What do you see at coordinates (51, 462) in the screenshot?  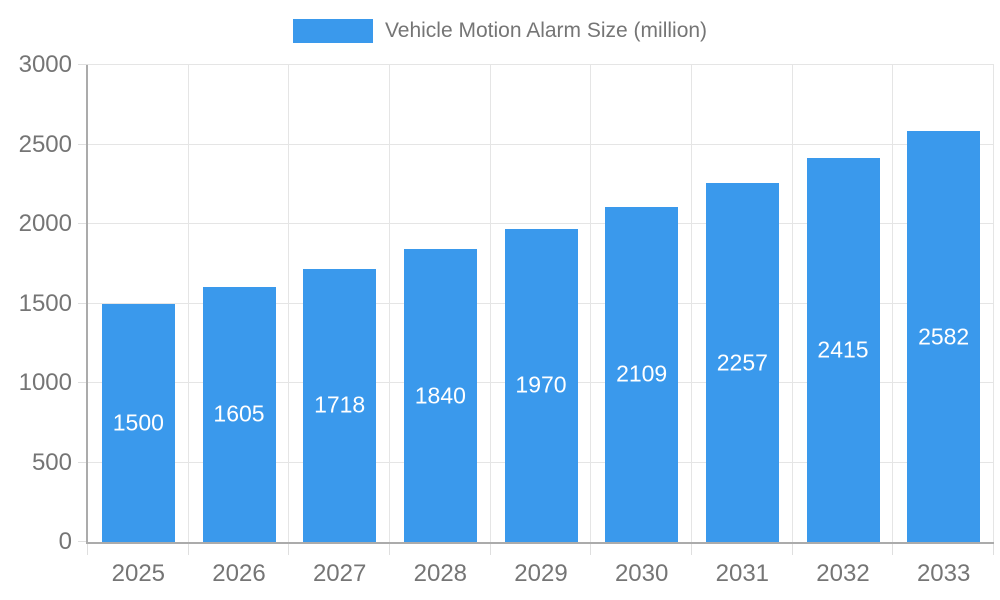 I see `y-tick-label: 500` at bounding box center [51, 462].